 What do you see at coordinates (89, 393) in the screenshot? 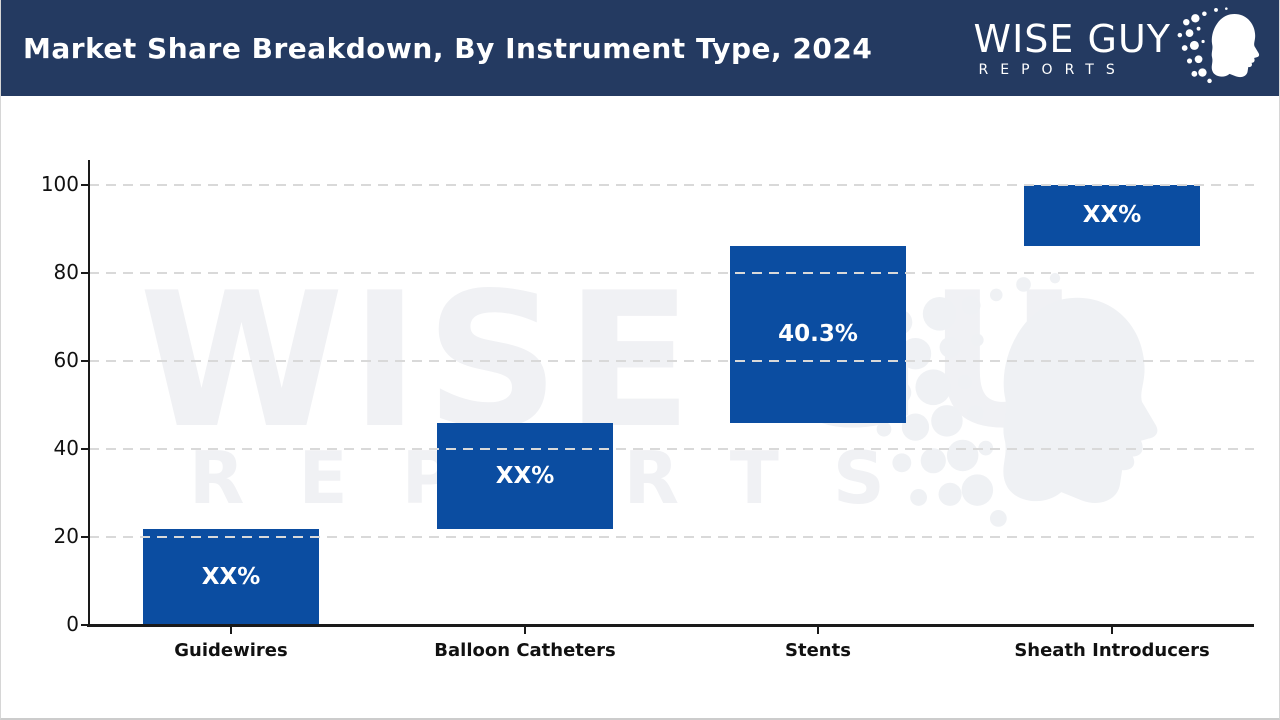
I see `y-axis-line` at bounding box center [89, 393].